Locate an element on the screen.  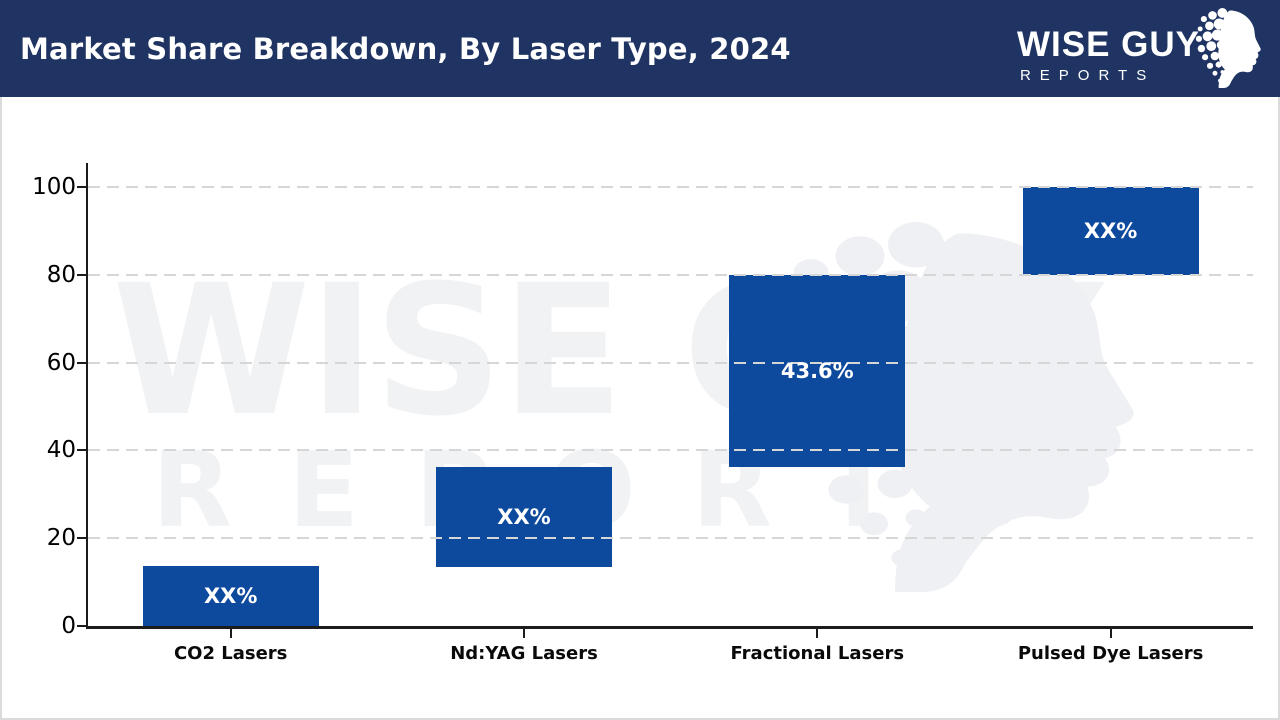
brand-text: WISE GUY REPORTS is located at coordinates (1108, 55).